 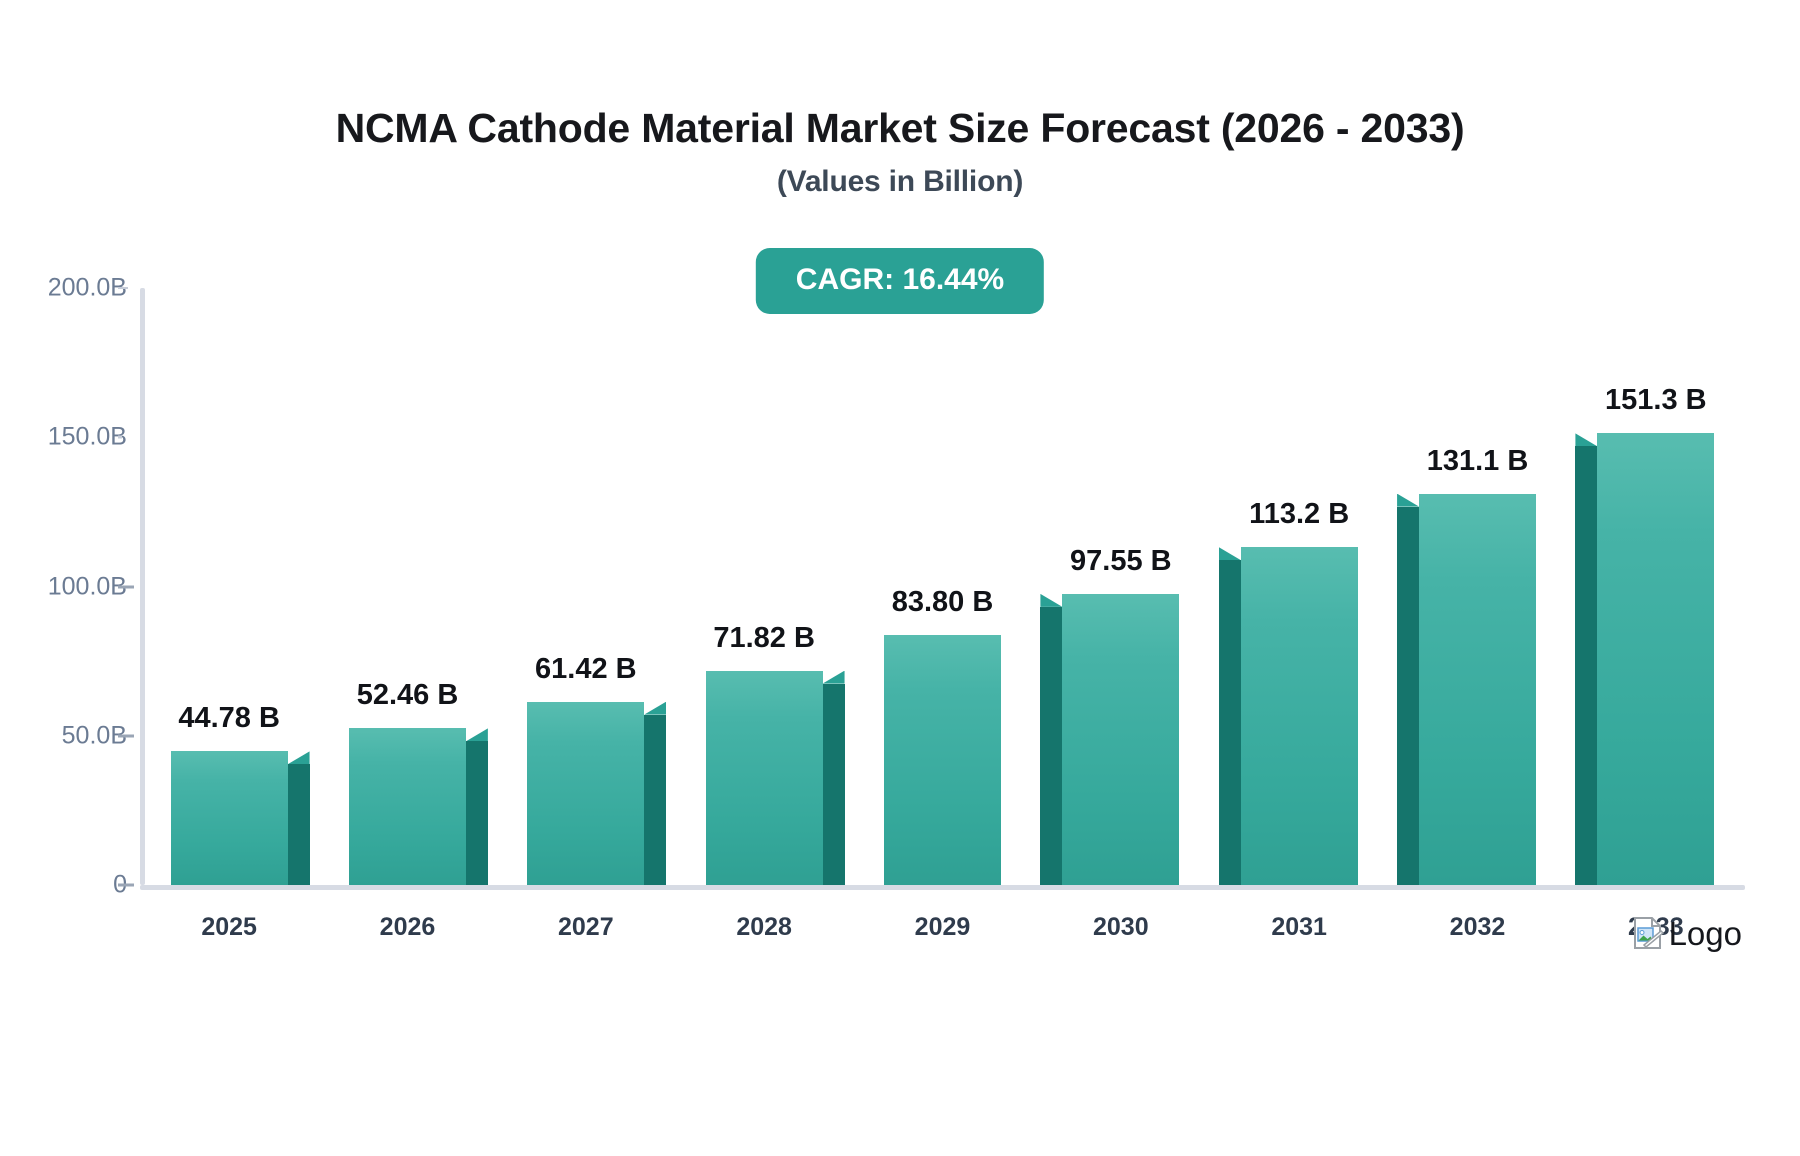 I want to click on x-axis-tick-label: 2028, so click(x=764, y=927).